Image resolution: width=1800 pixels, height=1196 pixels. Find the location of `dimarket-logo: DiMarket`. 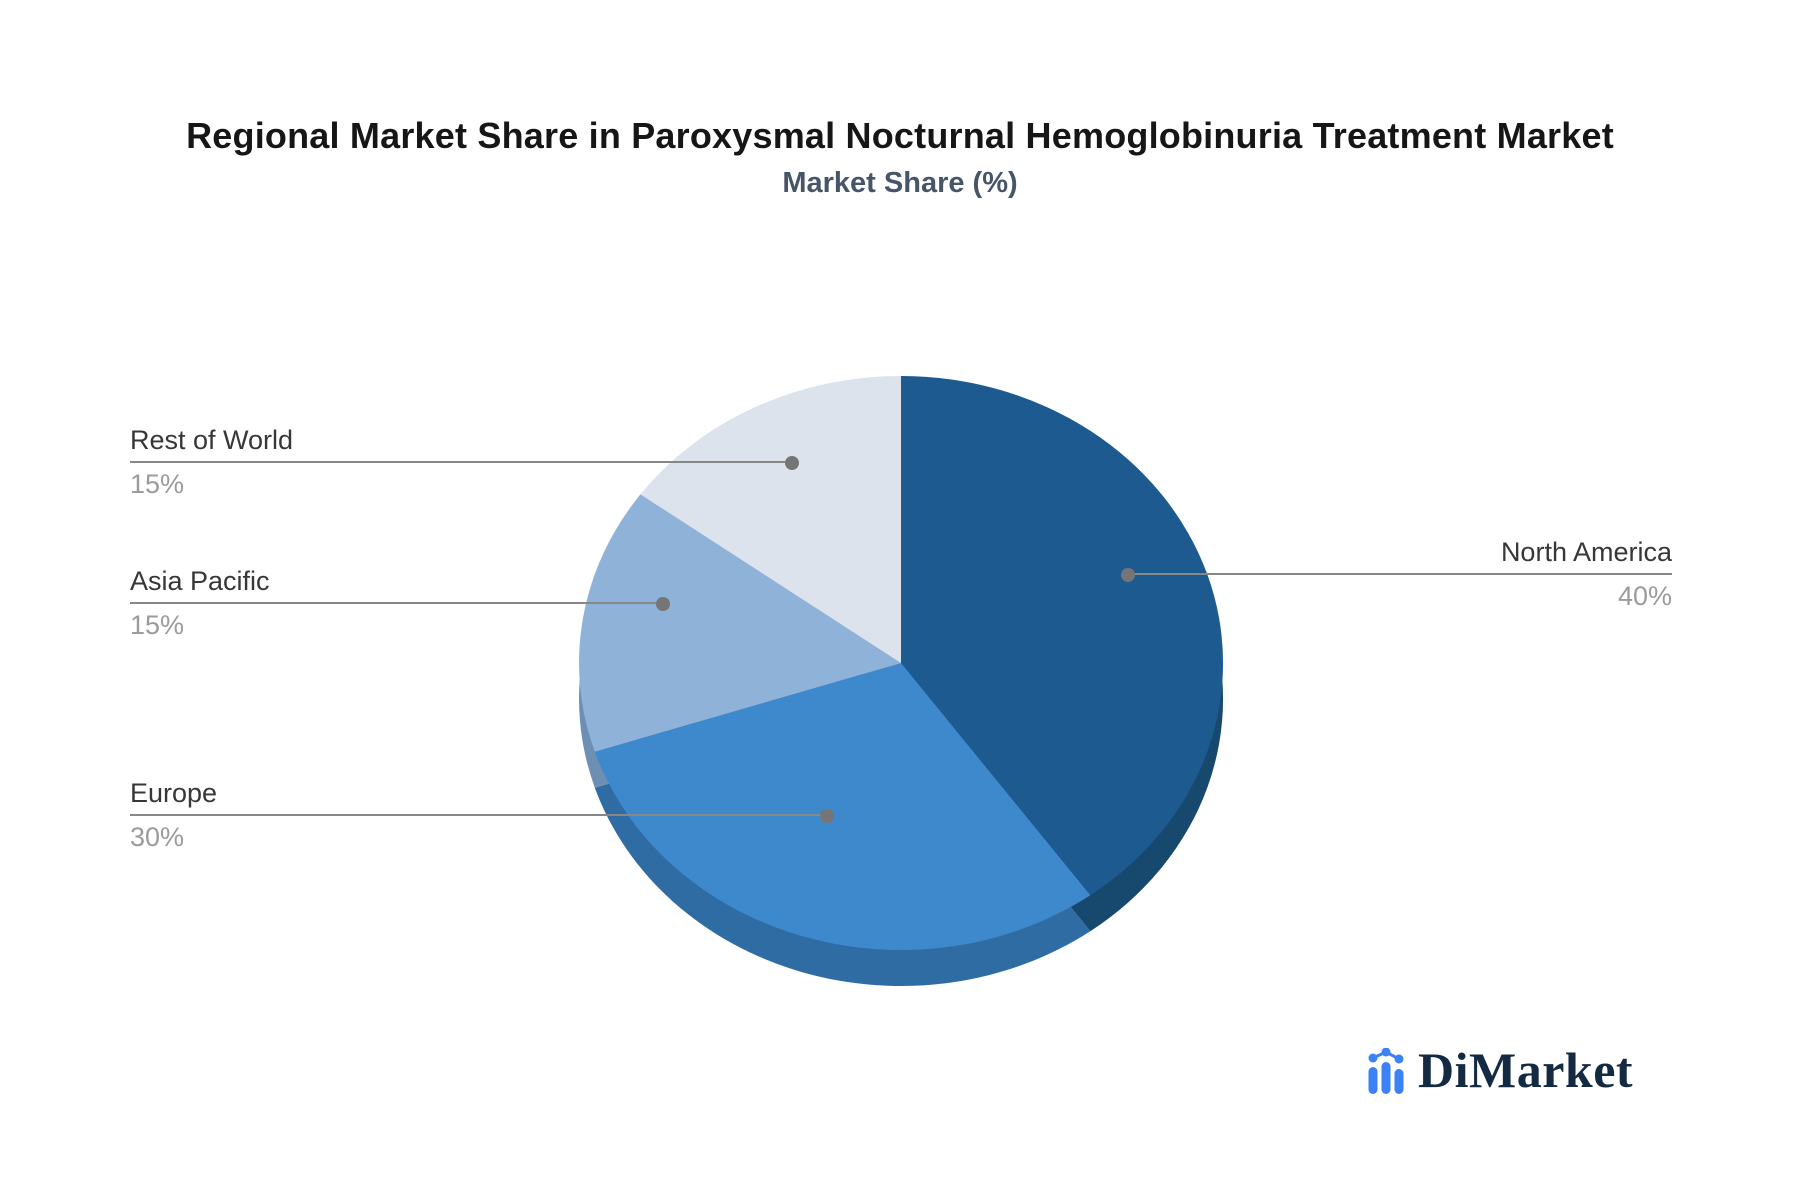

dimarket-logo: DiMarket is located at coordinates (1499, 1068).